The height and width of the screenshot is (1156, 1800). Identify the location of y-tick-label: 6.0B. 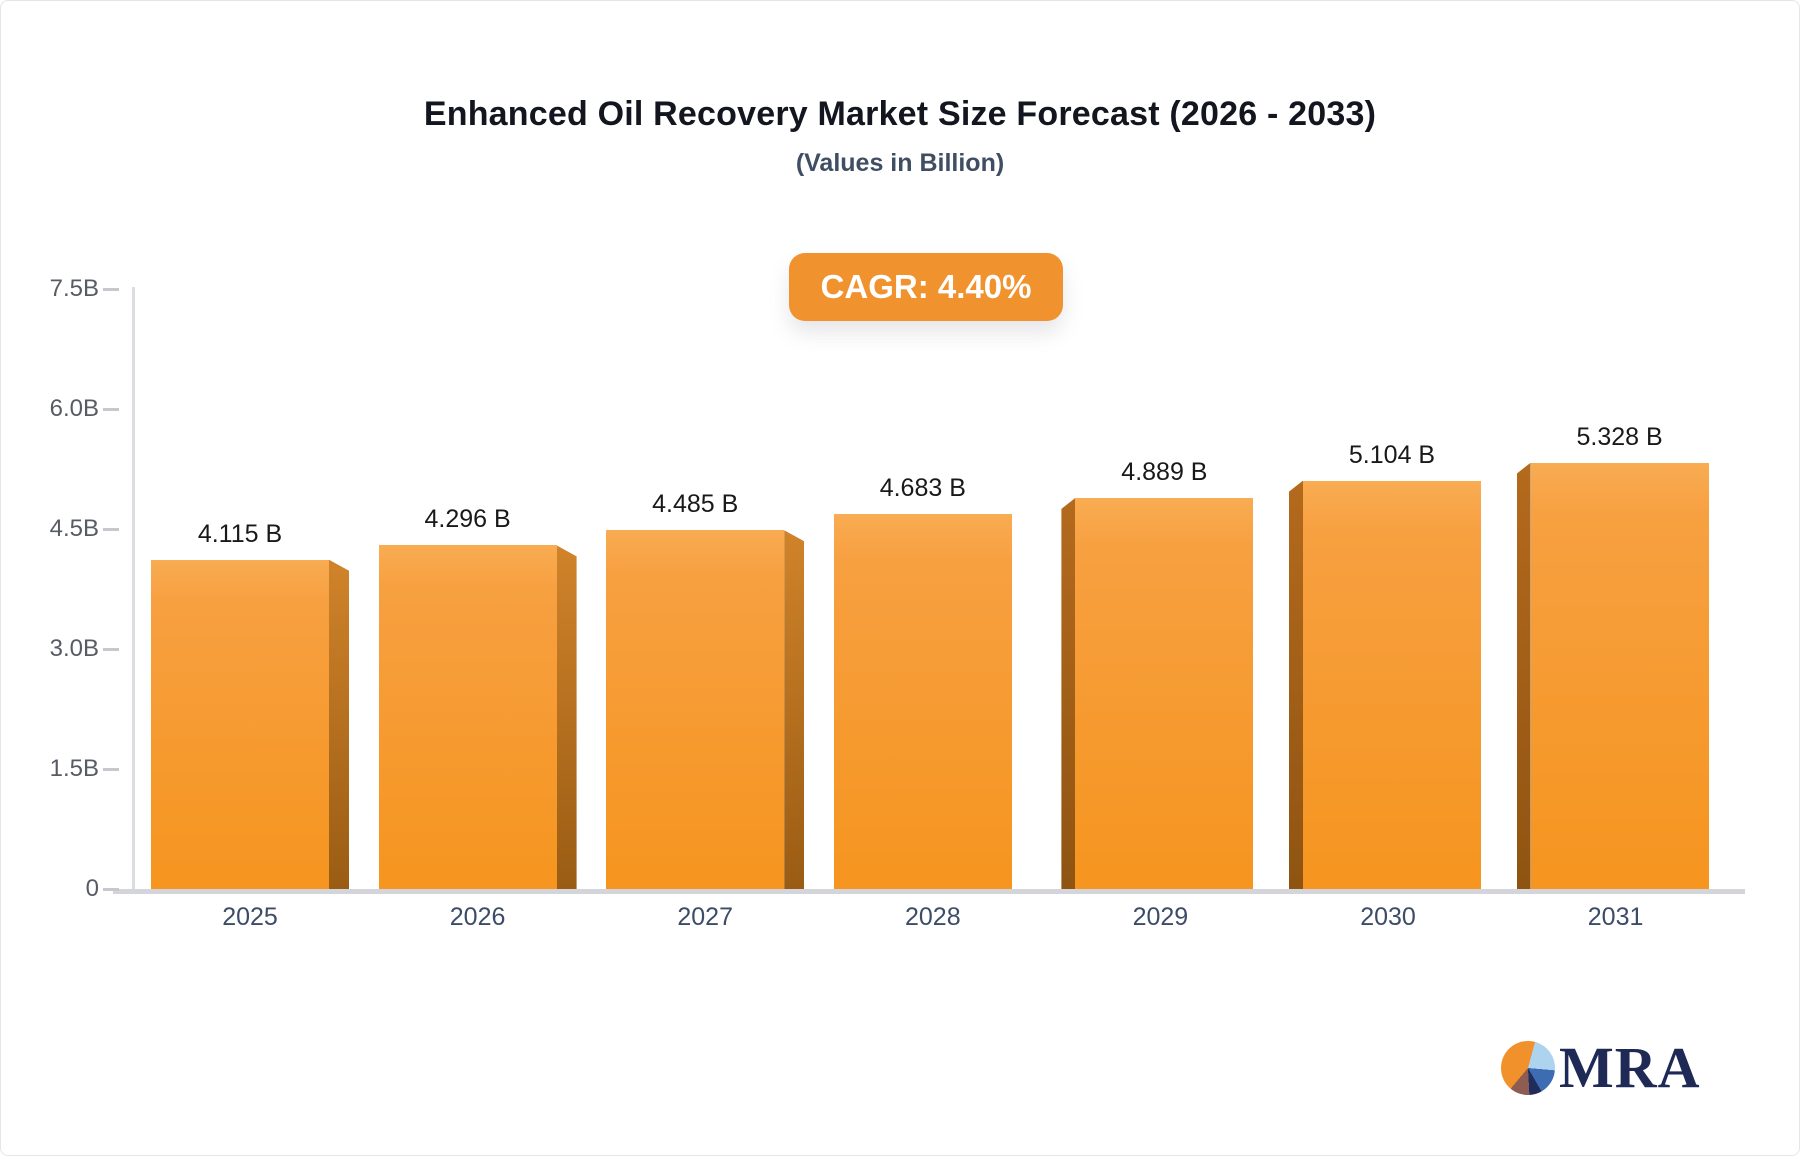
(74, 408).